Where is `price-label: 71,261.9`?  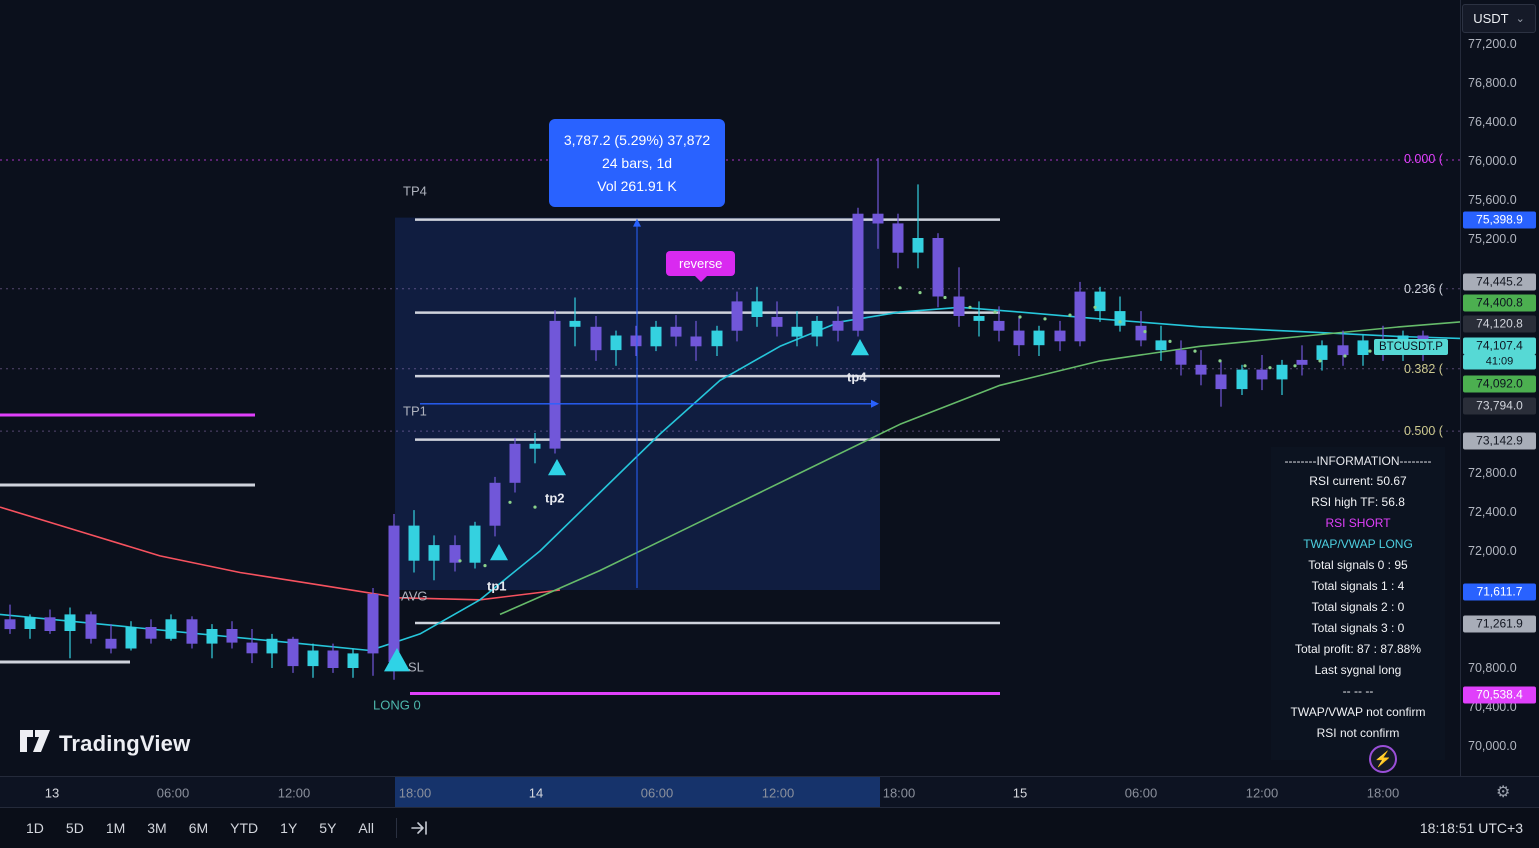 price-label: 71,261.9 is located at coordinates (1499, 624).